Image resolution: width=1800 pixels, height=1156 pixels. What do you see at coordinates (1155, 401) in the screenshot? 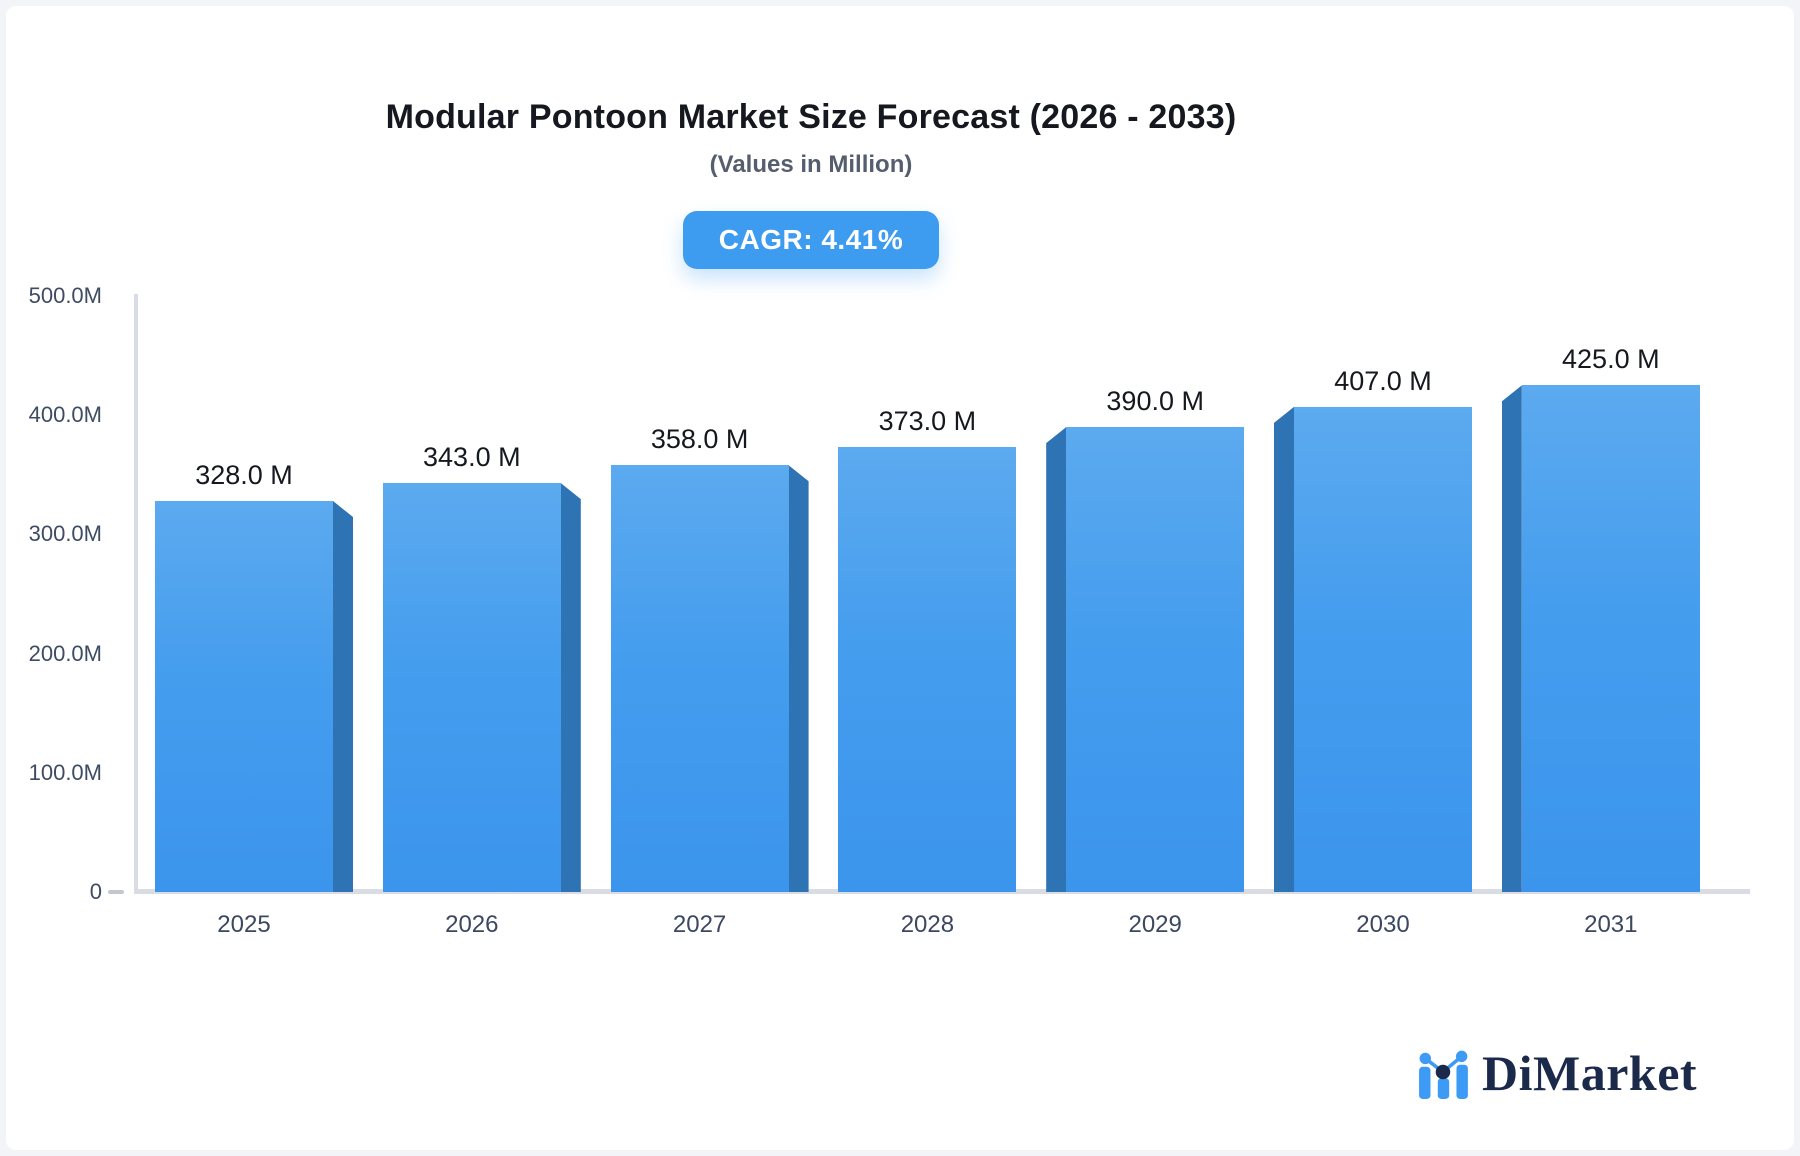
I see `bar-value-label: 390.0 M` at bounding box center [1155, 401].